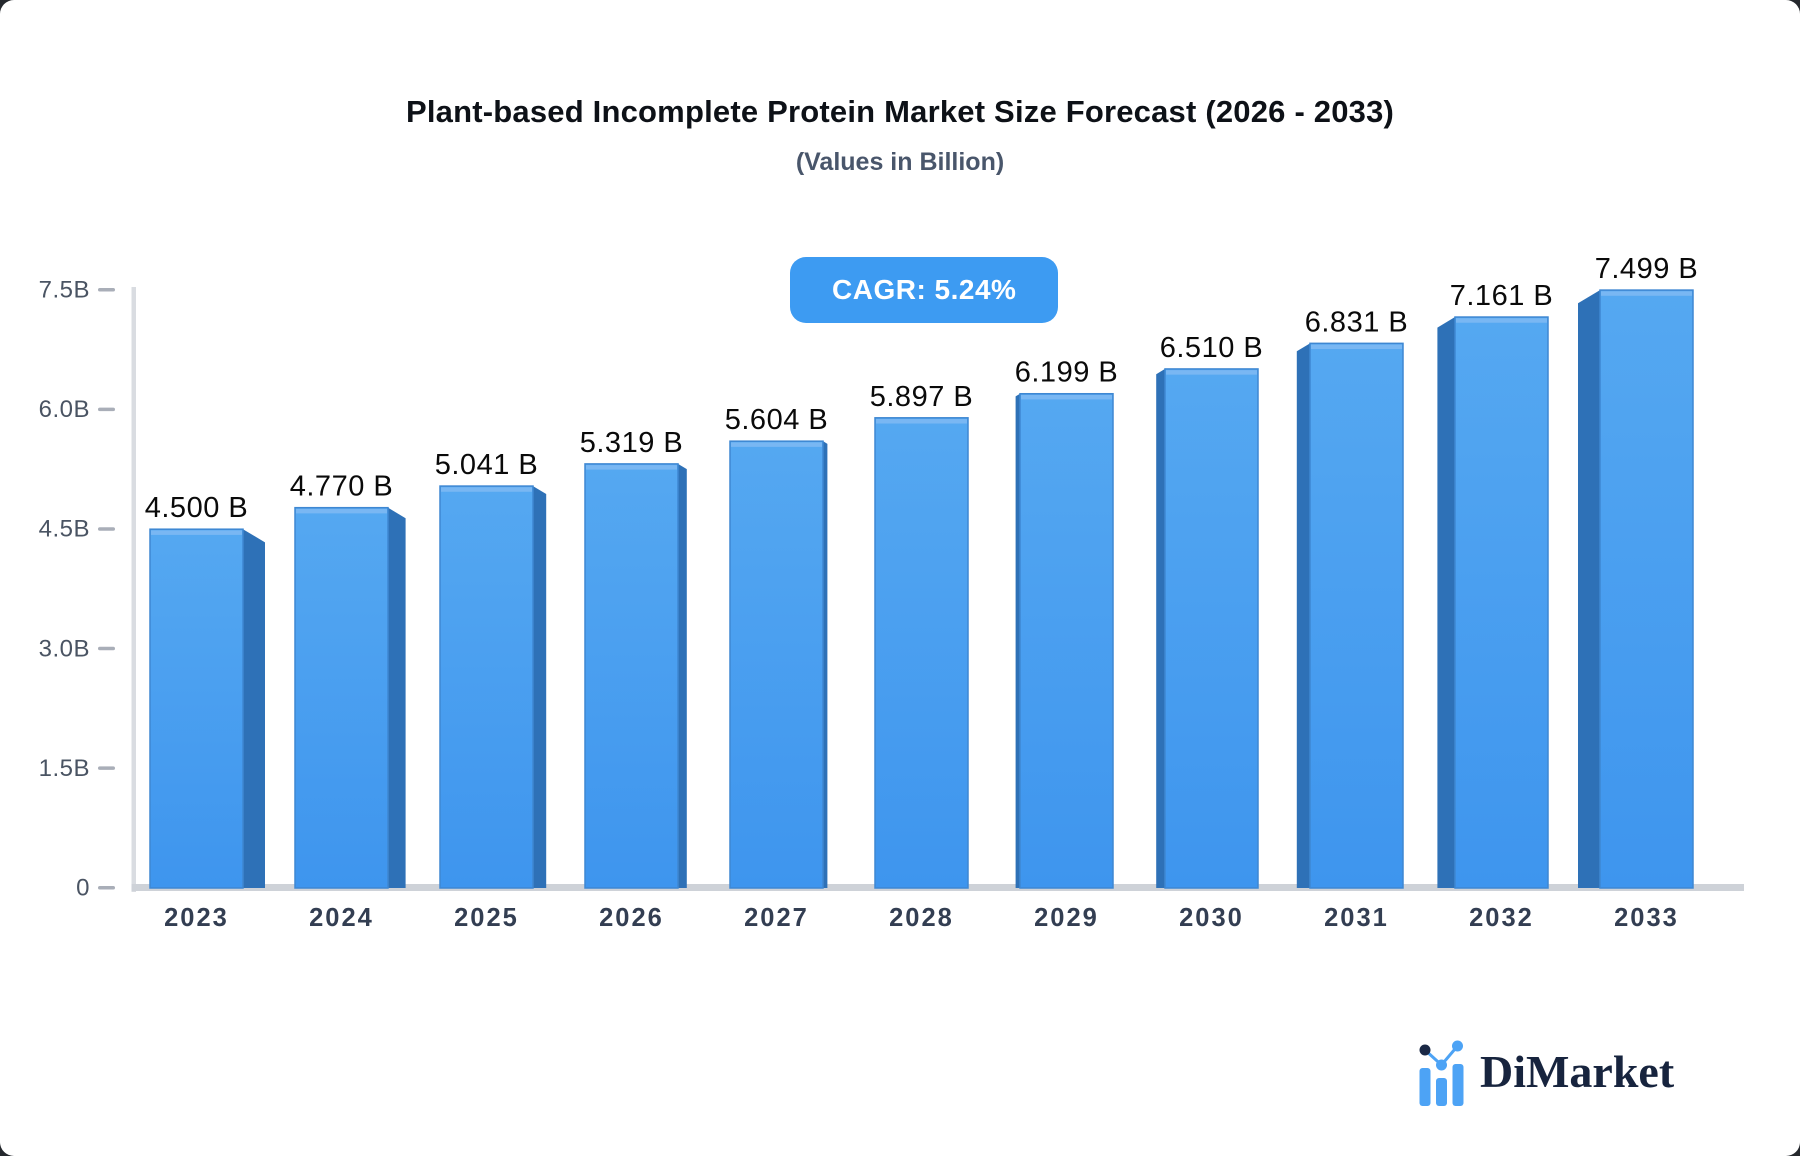 The image size is (1800, 1156). What do you see at coordinates (1425, 1050) in the screenshot?
I see `logo-dot-navy` at bounding box center [1425, 1050].